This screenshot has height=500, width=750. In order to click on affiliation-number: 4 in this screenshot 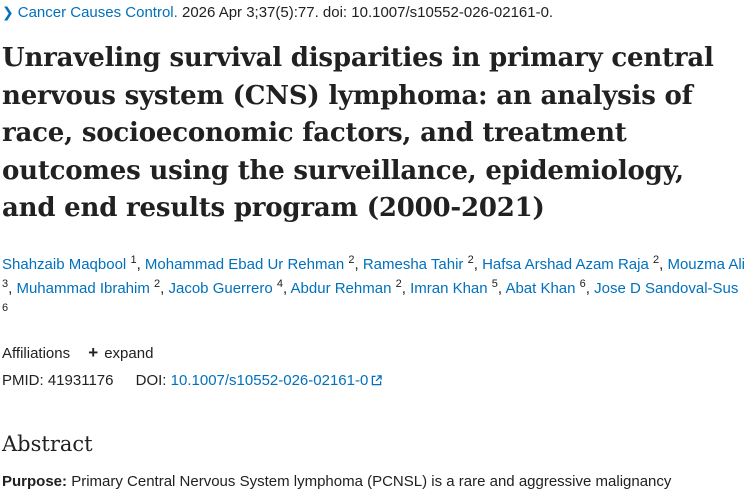, I will do `click(280, 284)`.